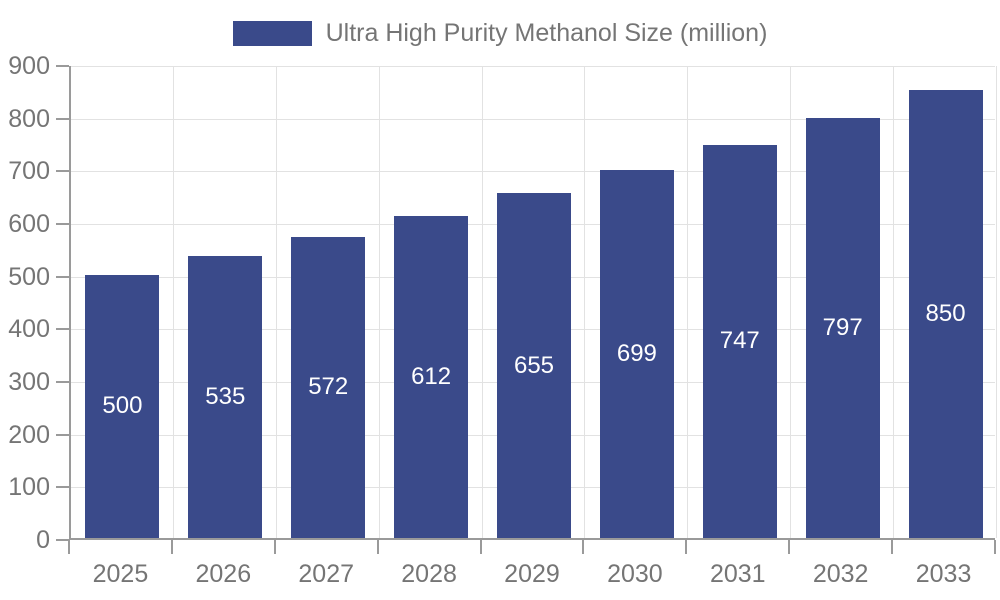 The height and width of the screenshot is (600, 1000). I want to click on y-tick-label: 200, so click(29, 434).